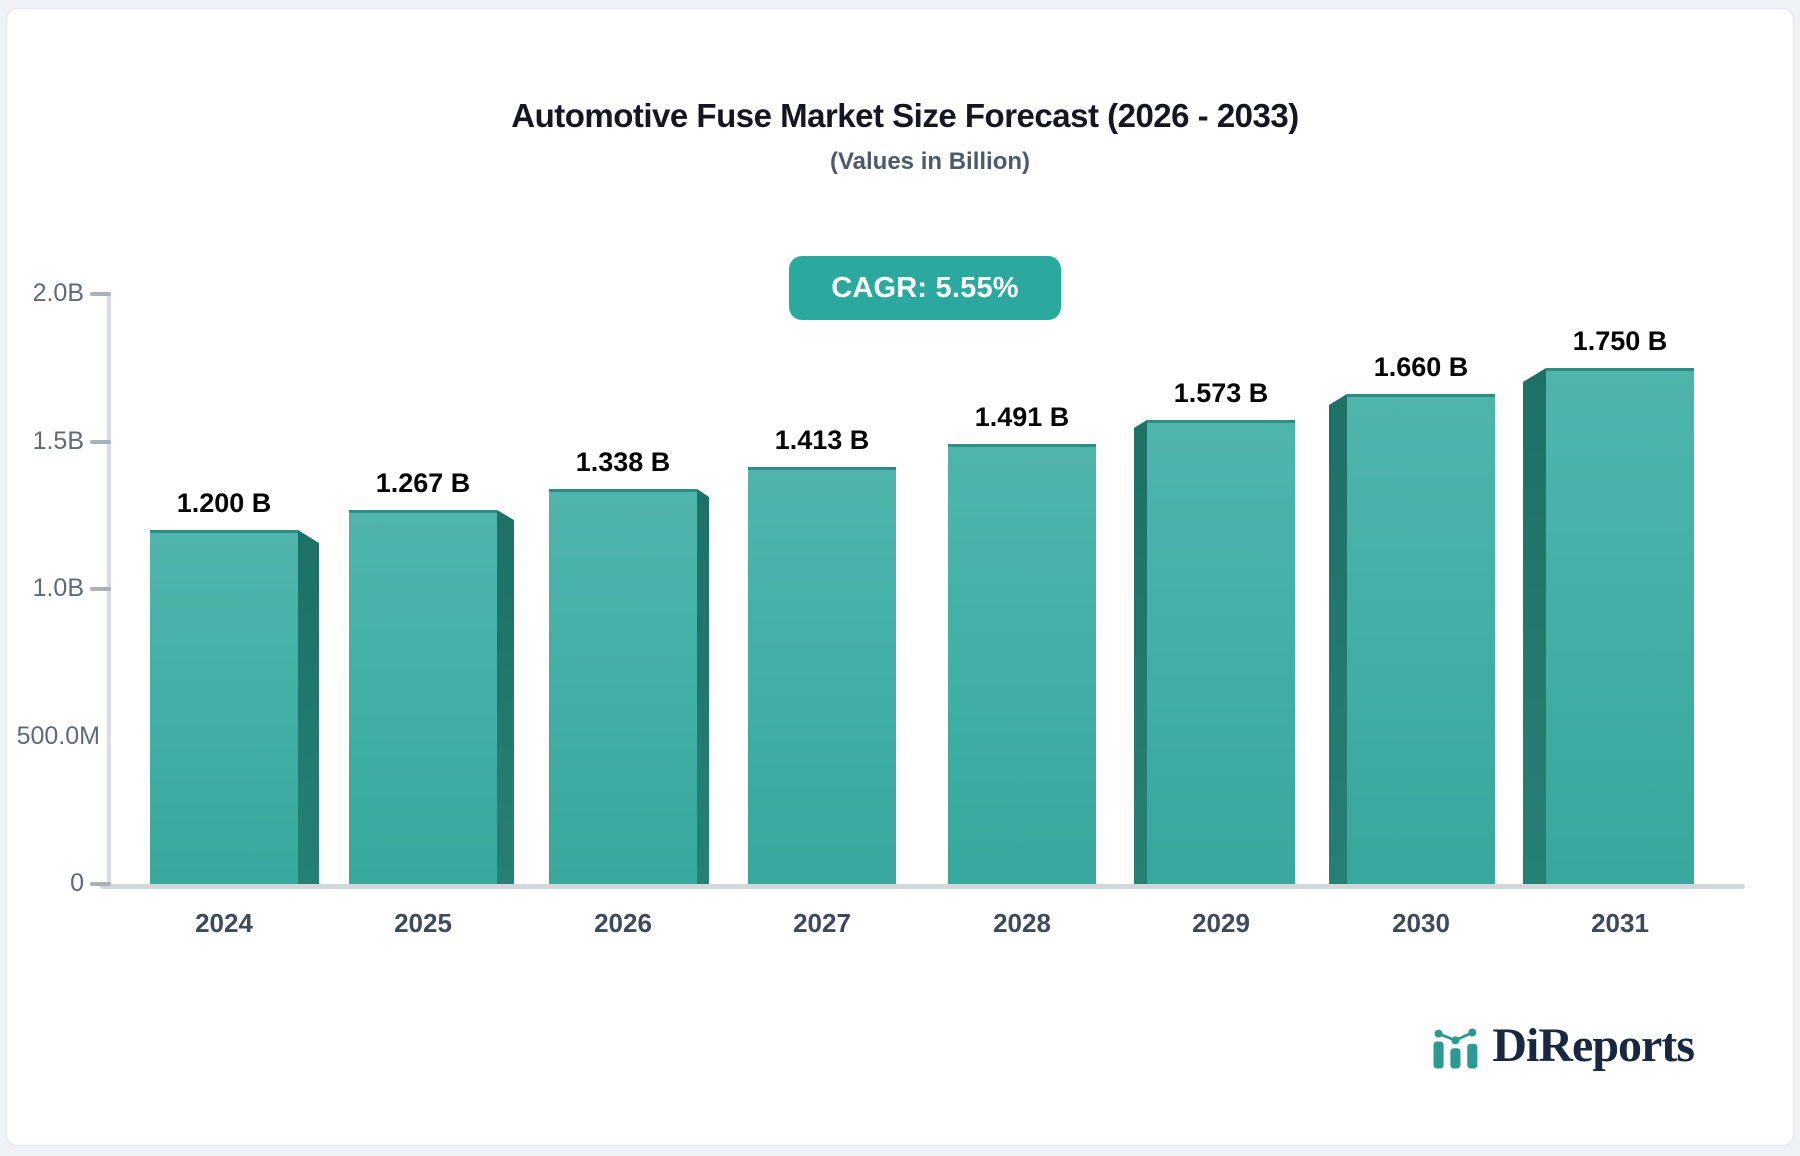 This screenshot has width=1800, height=1156. I want to click on bar-3d-side-2026, so click(703, 686).